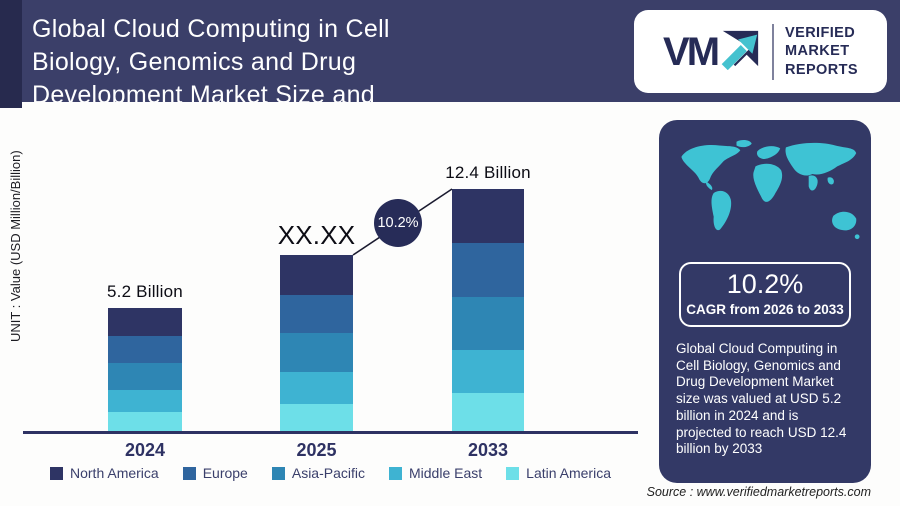  Describe the element at coordinates (488, 371) in the screenshot. I see `bar-2033-segment-middle-east` at that location.